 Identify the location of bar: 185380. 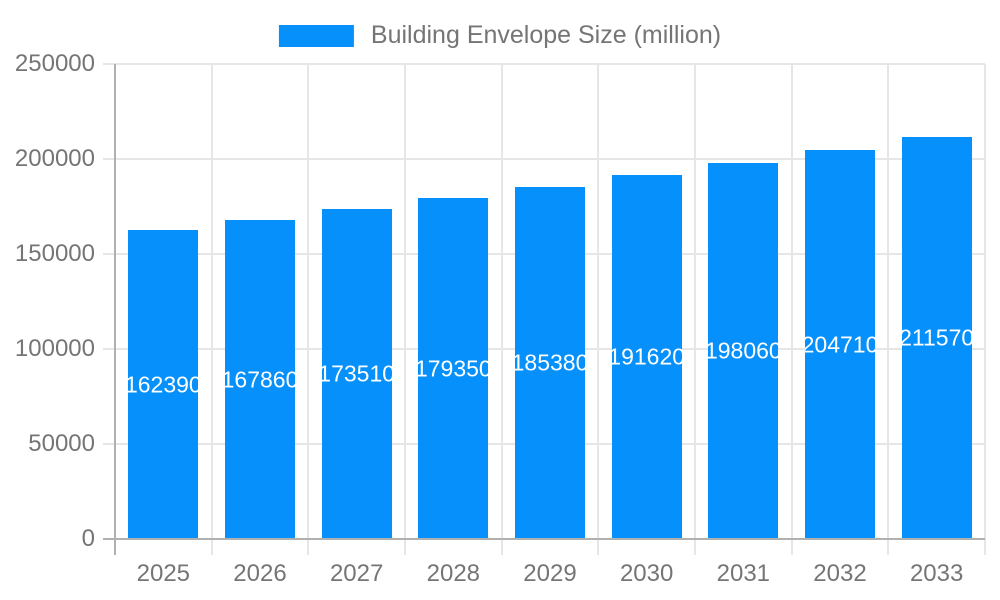
(550, 362).